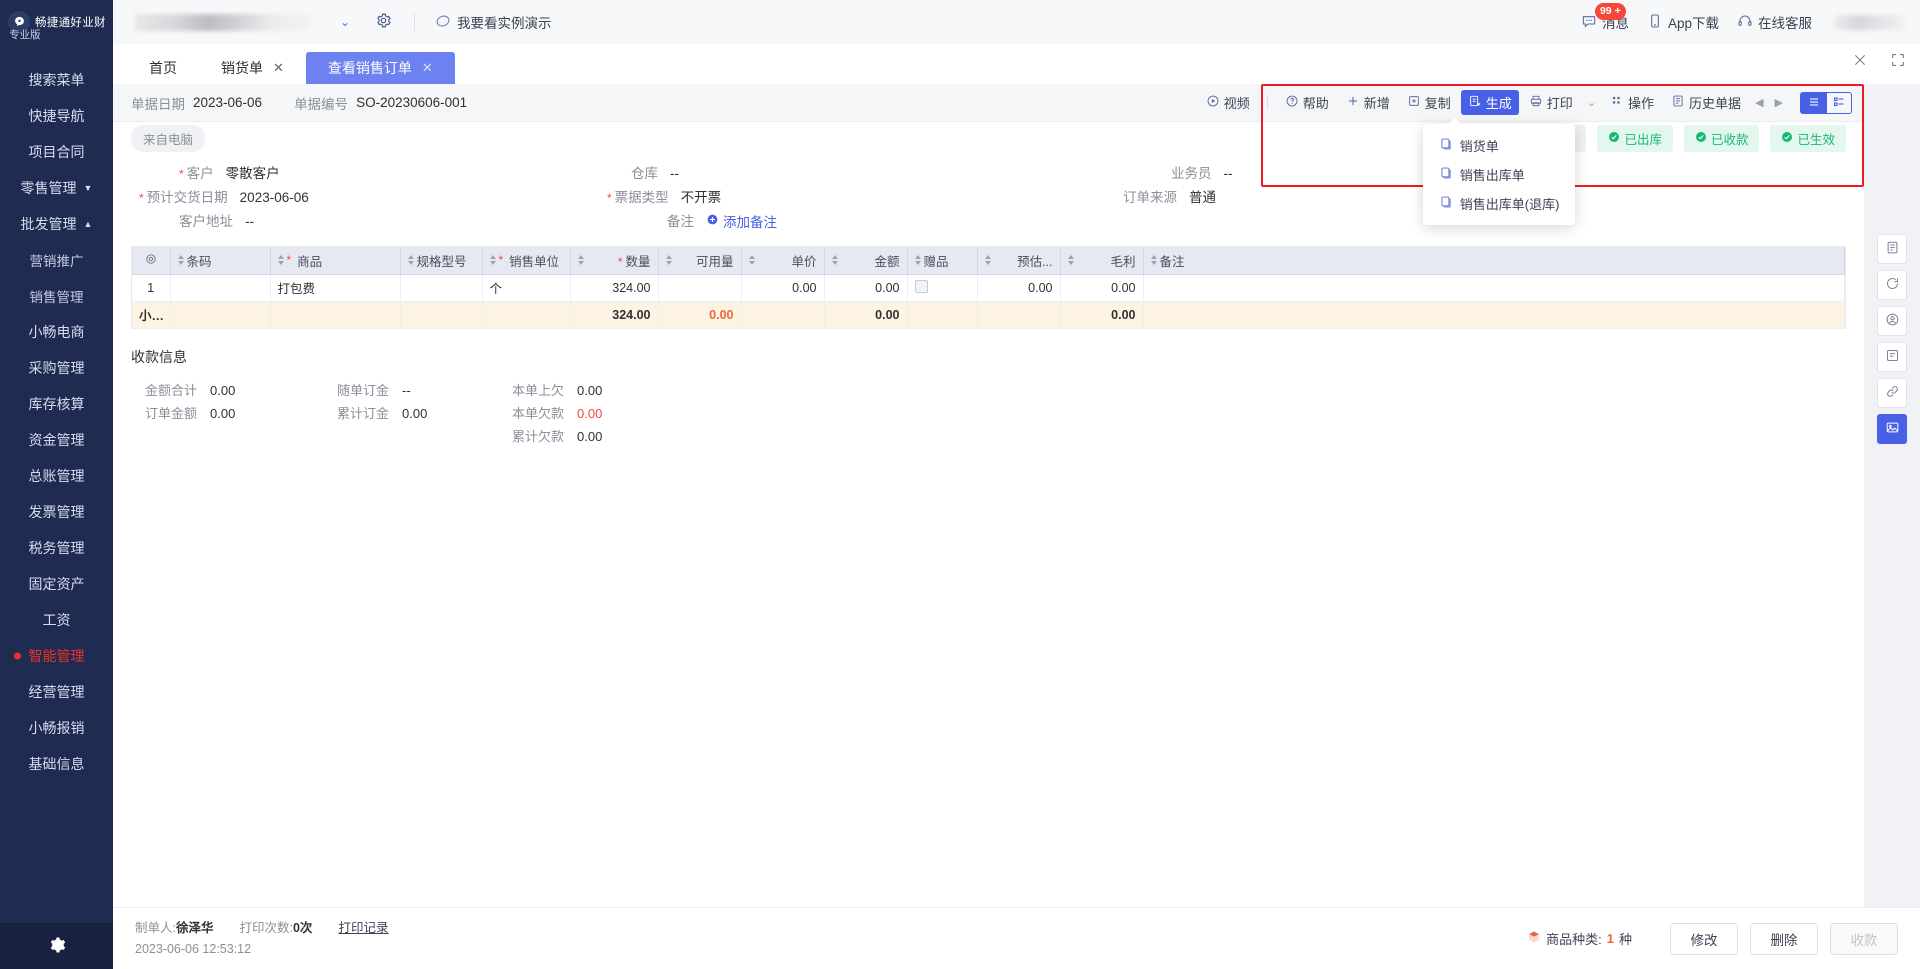  What do you see at coordinates (1774, 22) in the screenshot?
I see `online-support-button: 在线客服` at bounding box center [1774, 22].